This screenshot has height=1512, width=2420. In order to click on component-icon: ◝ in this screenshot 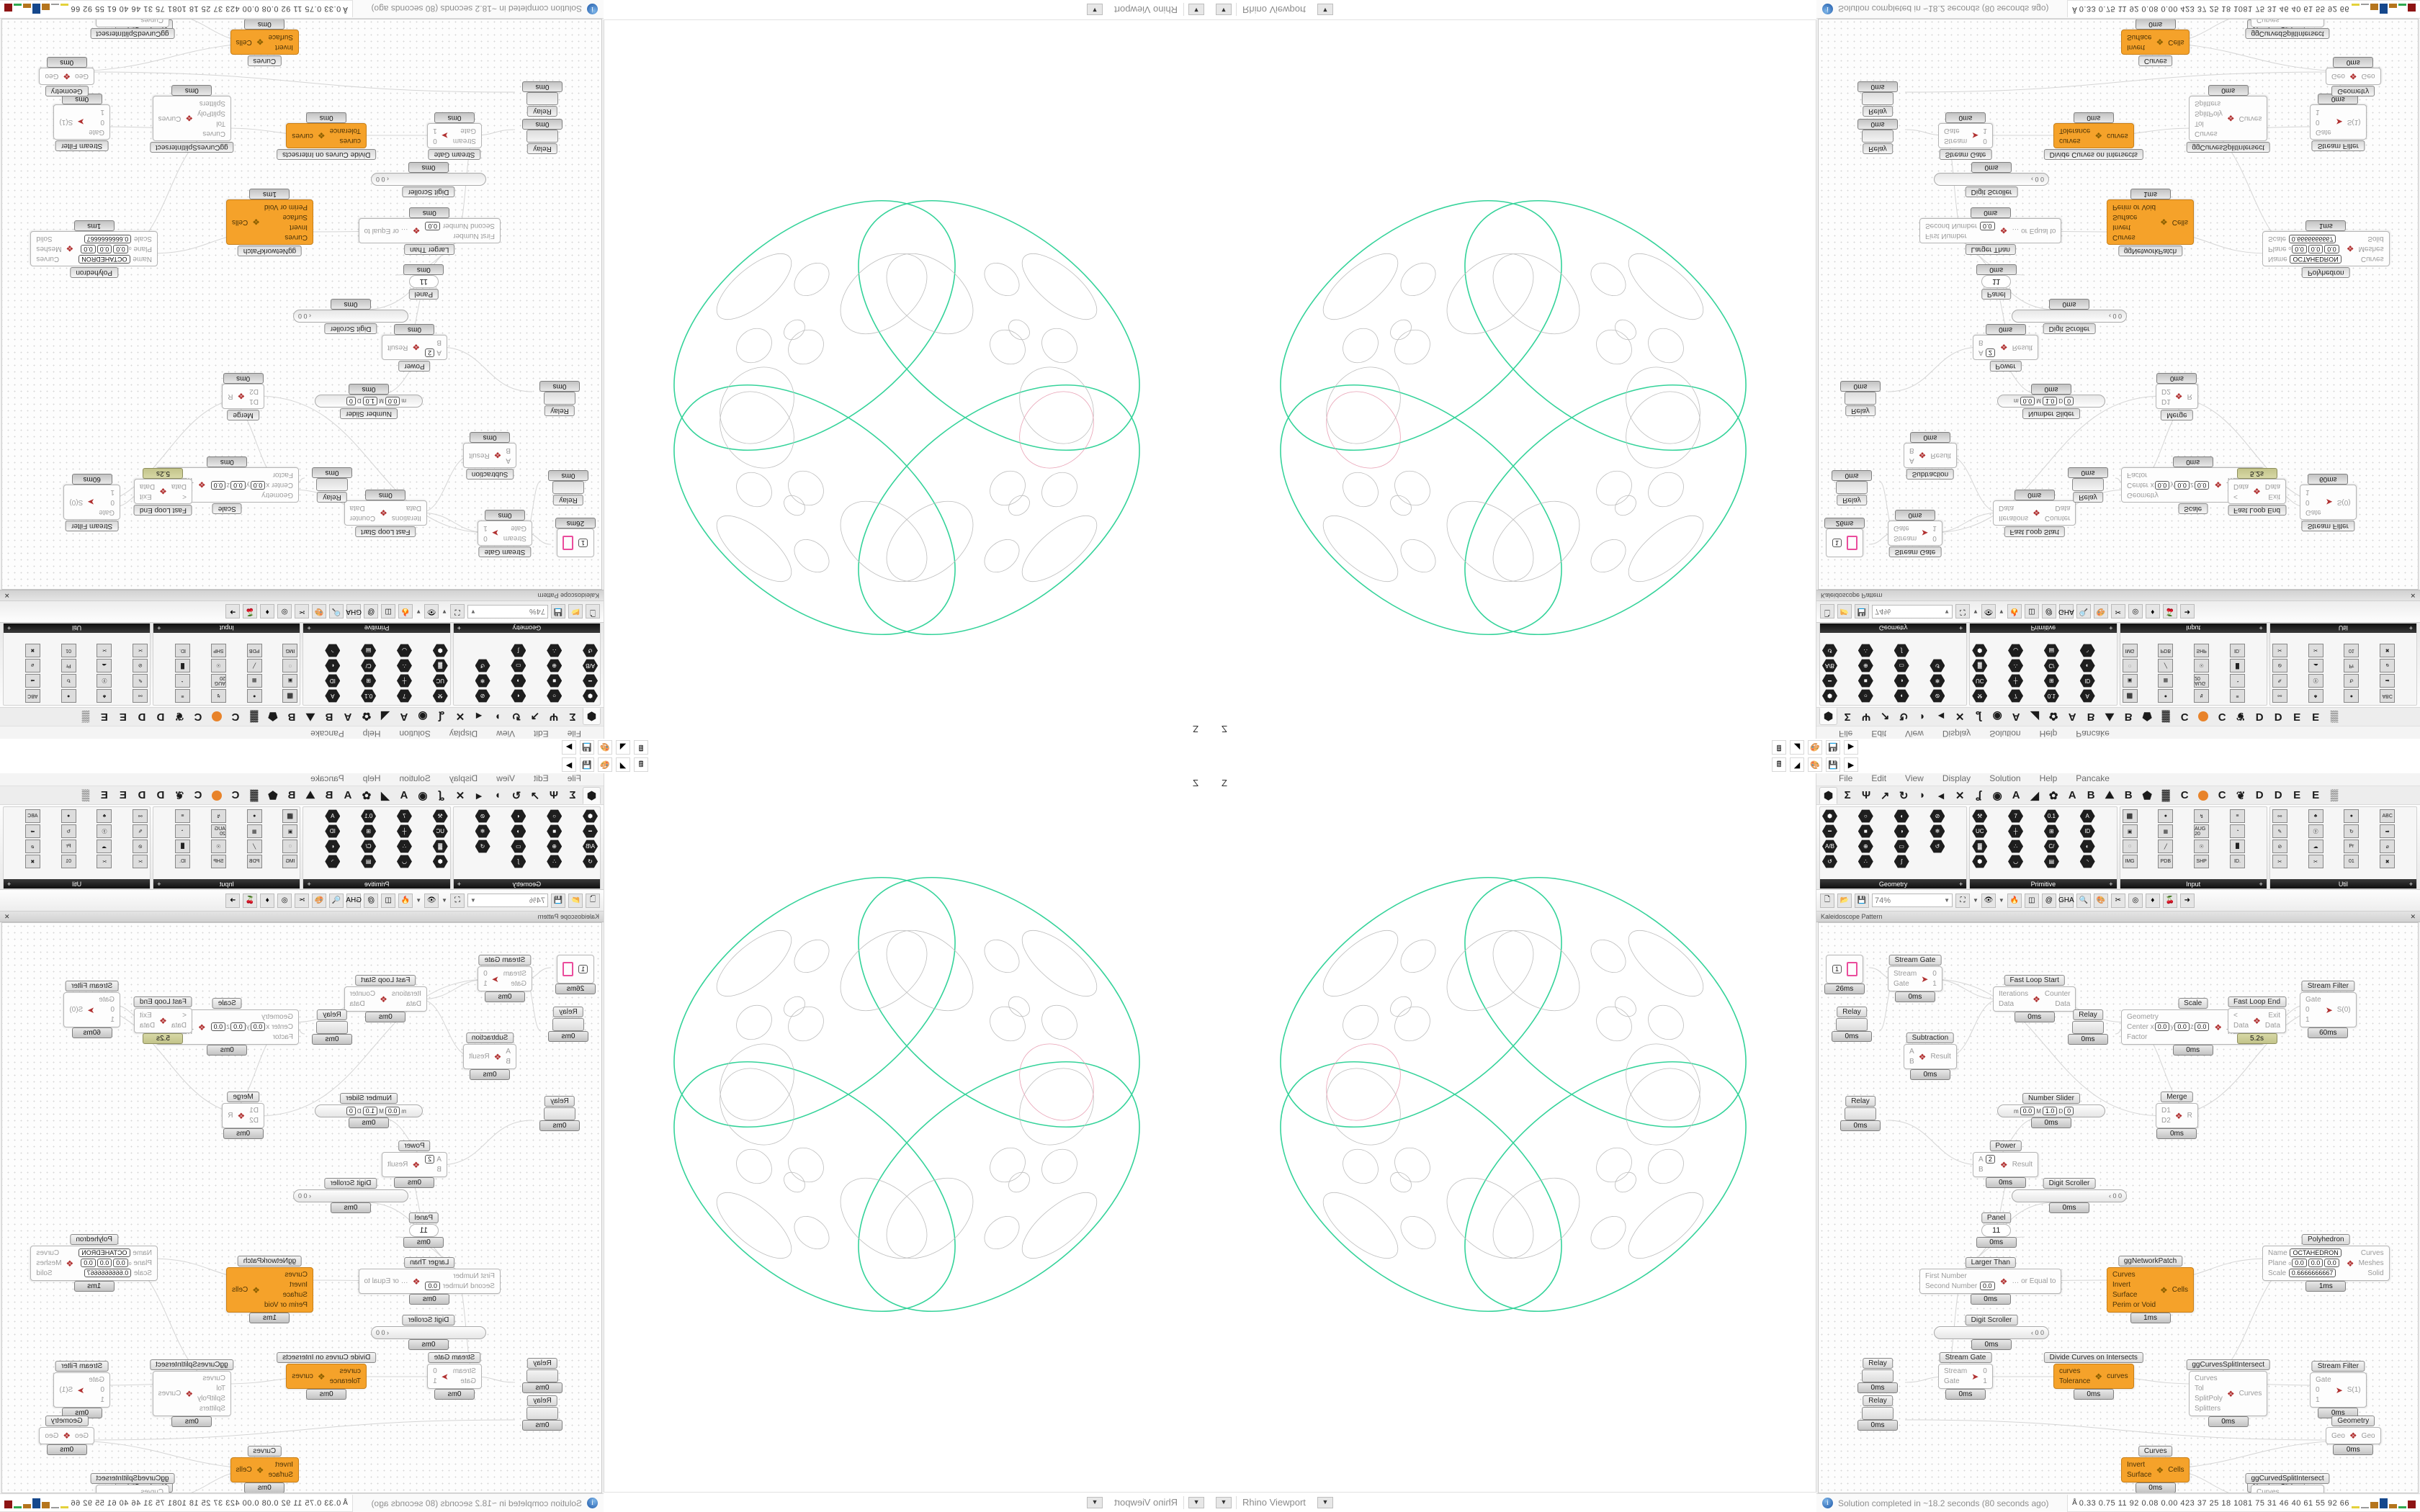, I will do `click(332, 650)`.